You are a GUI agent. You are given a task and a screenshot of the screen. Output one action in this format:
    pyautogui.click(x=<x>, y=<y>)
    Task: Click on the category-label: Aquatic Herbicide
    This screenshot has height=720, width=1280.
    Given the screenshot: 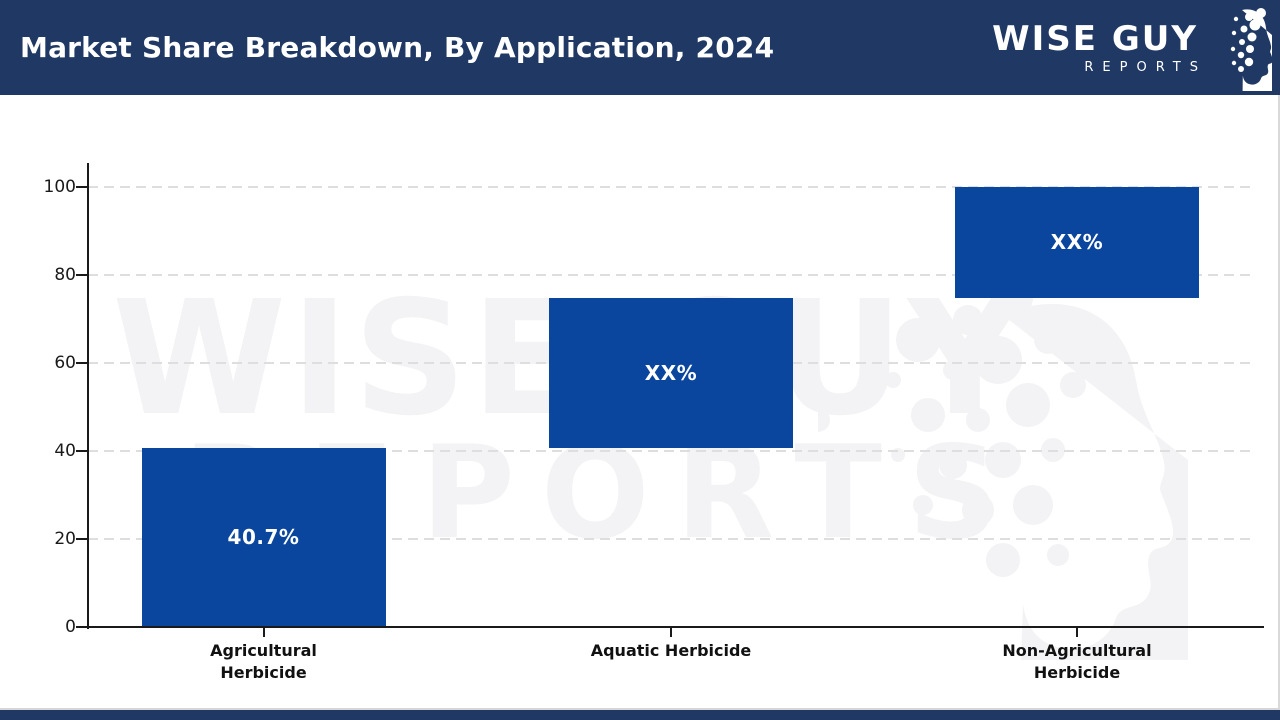 What is the action you would take?
    pyautogui.click(x=671, y=650)
    